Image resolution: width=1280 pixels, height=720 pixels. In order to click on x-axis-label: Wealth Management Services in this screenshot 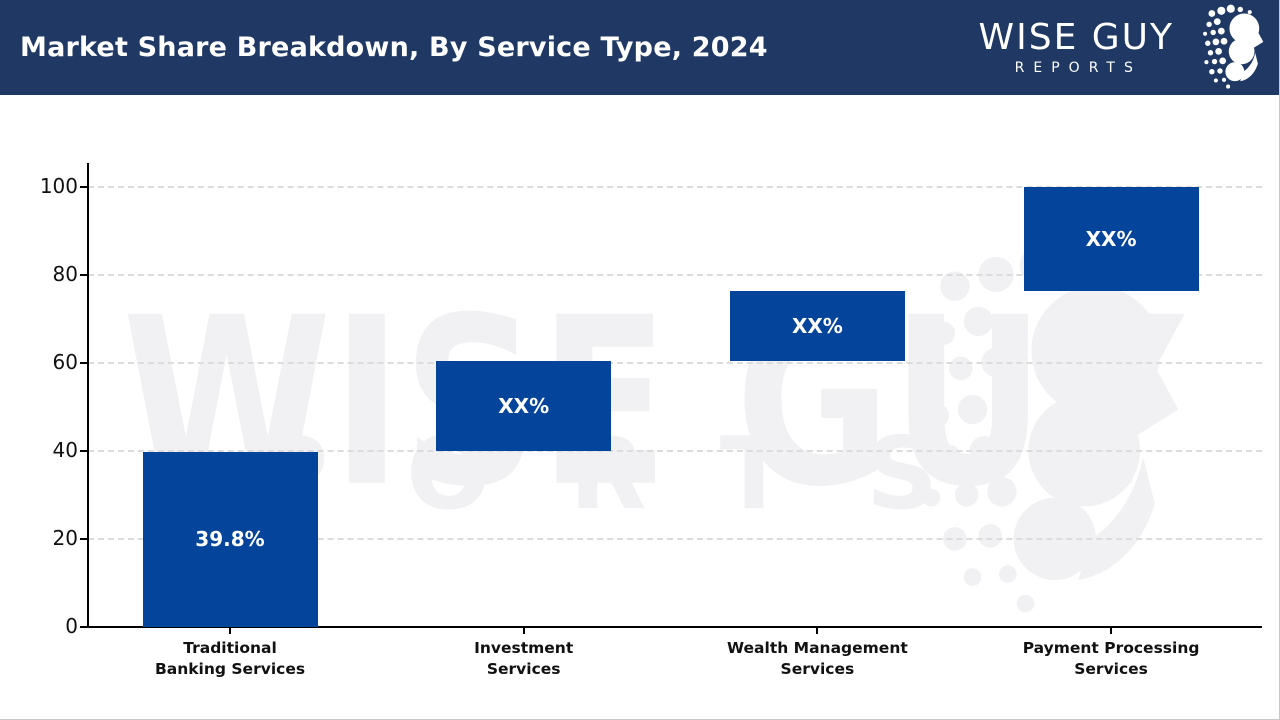, I will do `click(817, 658)`.